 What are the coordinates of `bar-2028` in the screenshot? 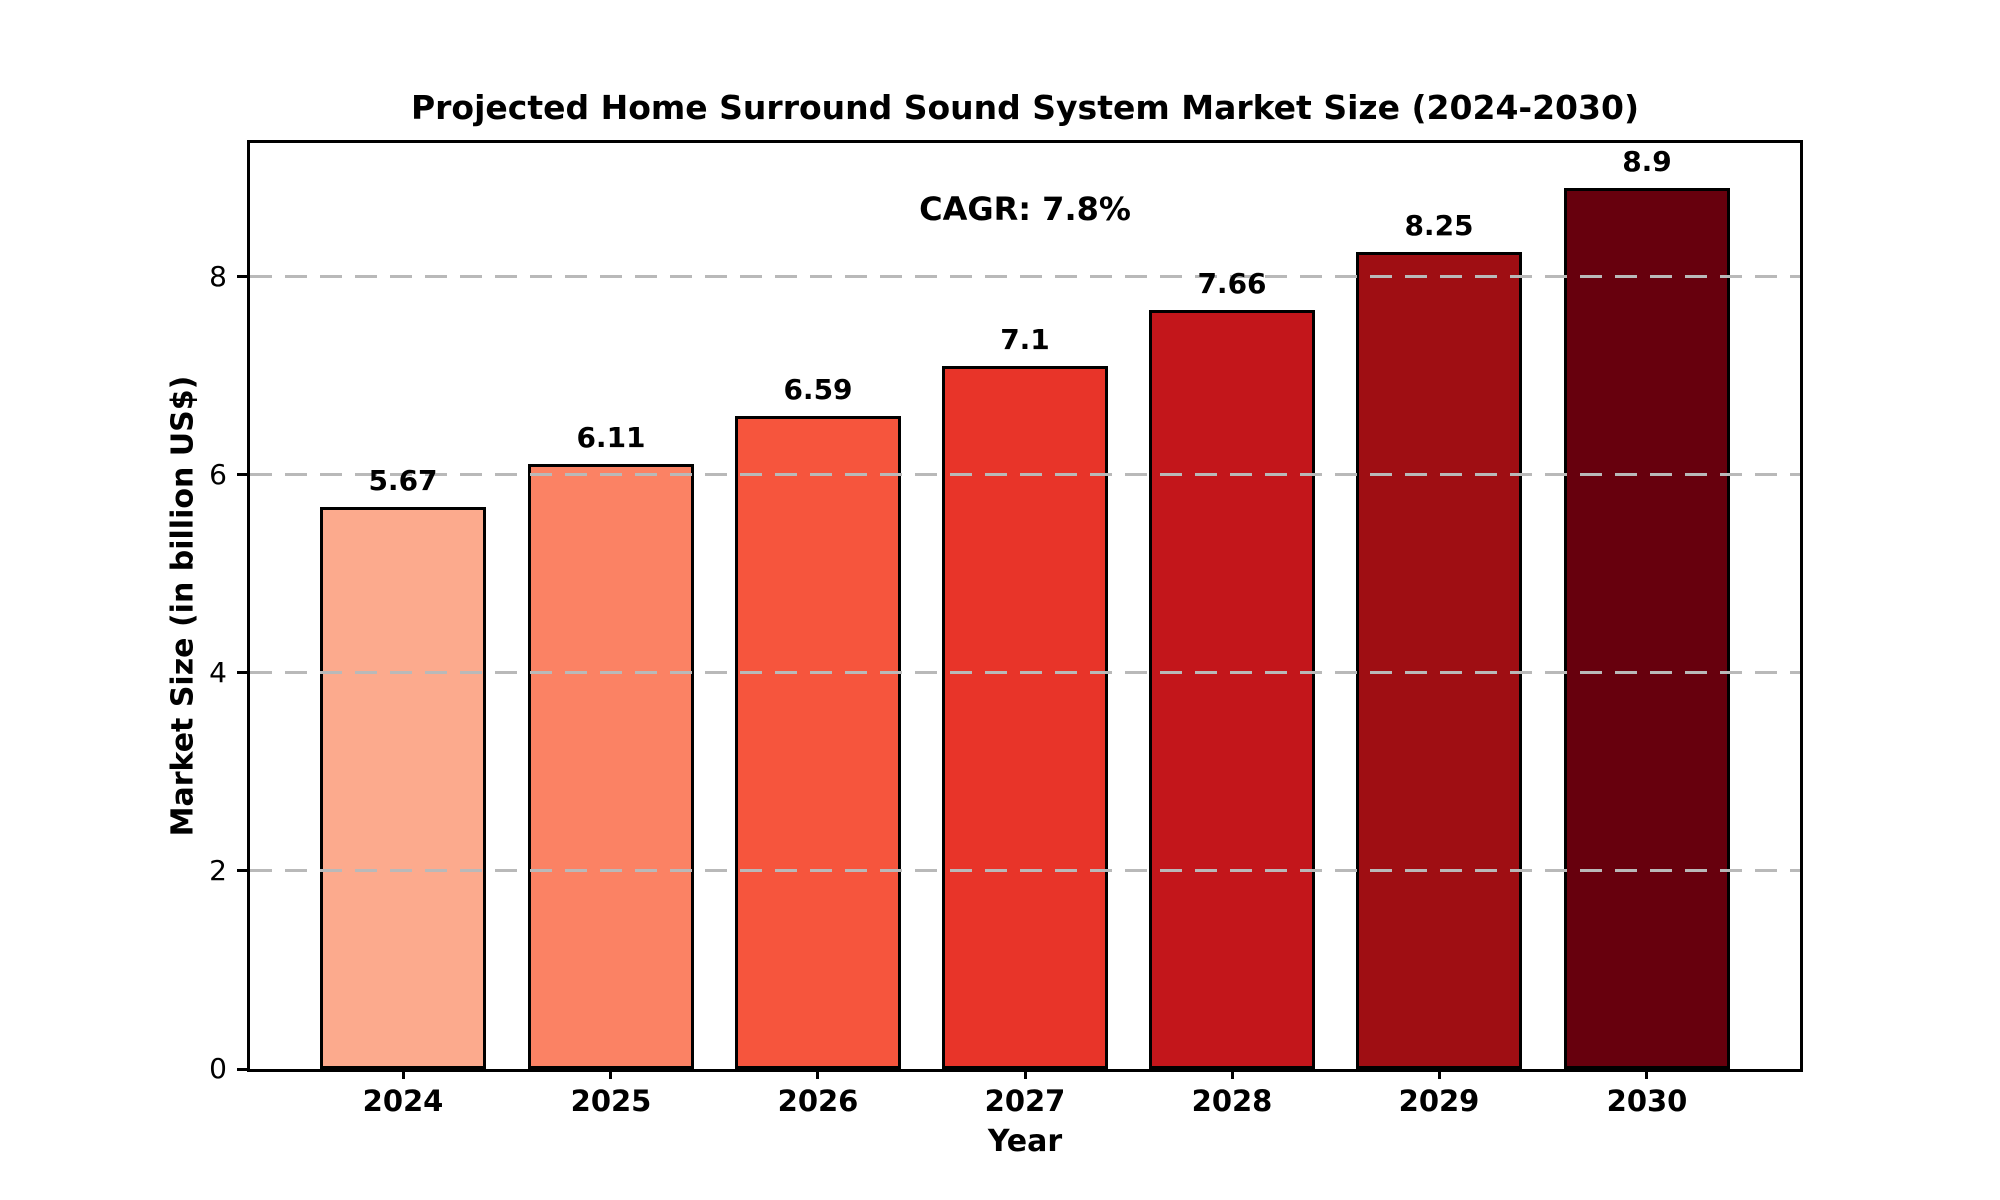 It's located at (1232, 689).